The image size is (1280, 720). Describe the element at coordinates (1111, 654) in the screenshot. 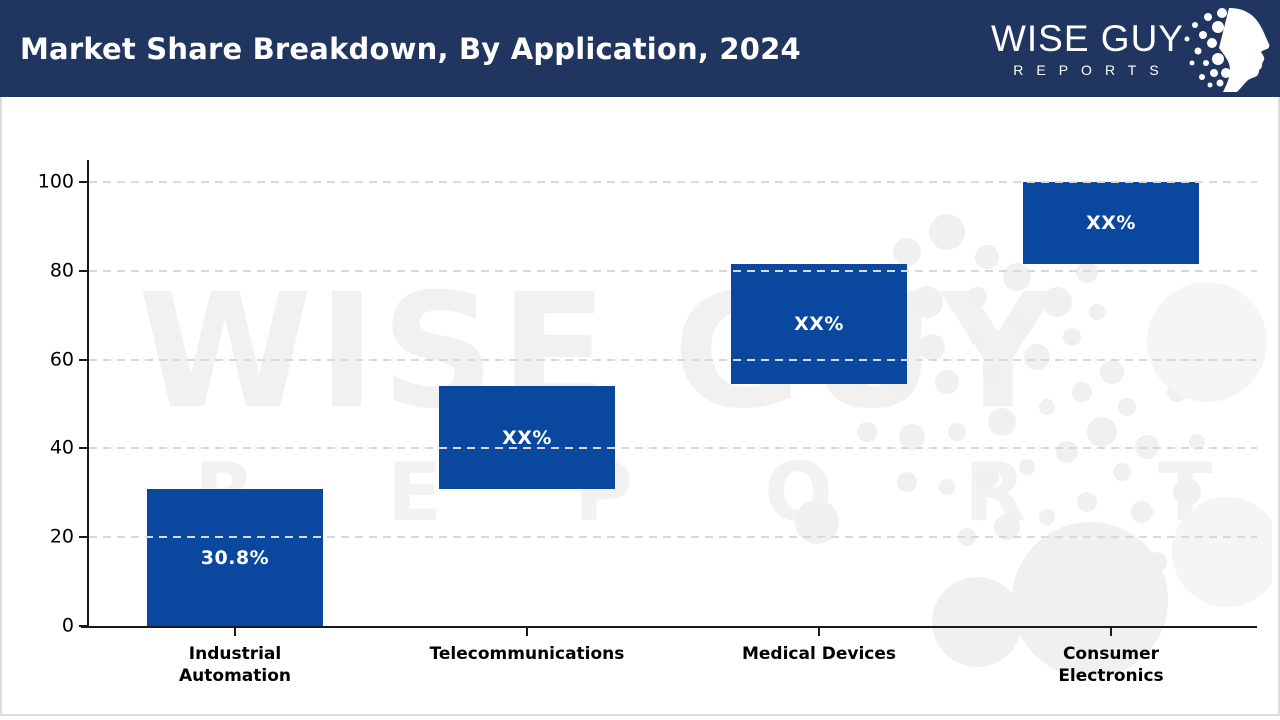

I see `x-category-label-line: Consumer` at that location.